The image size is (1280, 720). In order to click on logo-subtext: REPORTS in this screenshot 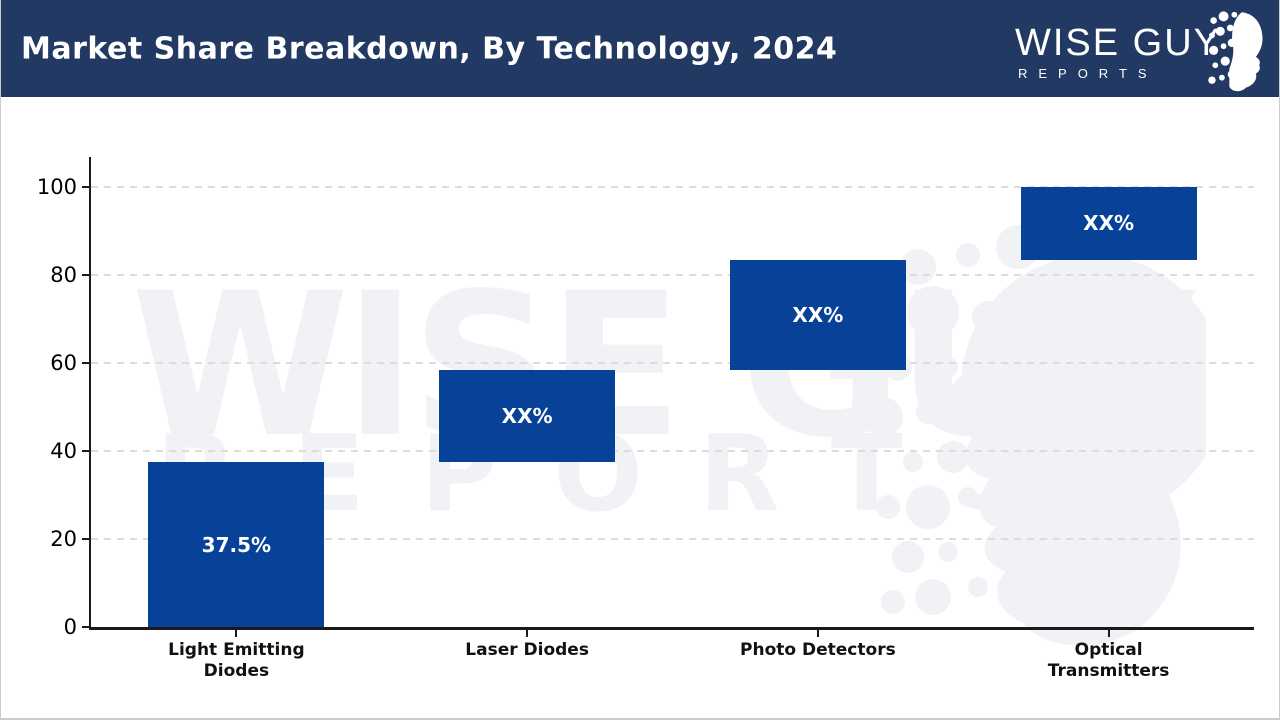, I will do `click(1087, 73)`.